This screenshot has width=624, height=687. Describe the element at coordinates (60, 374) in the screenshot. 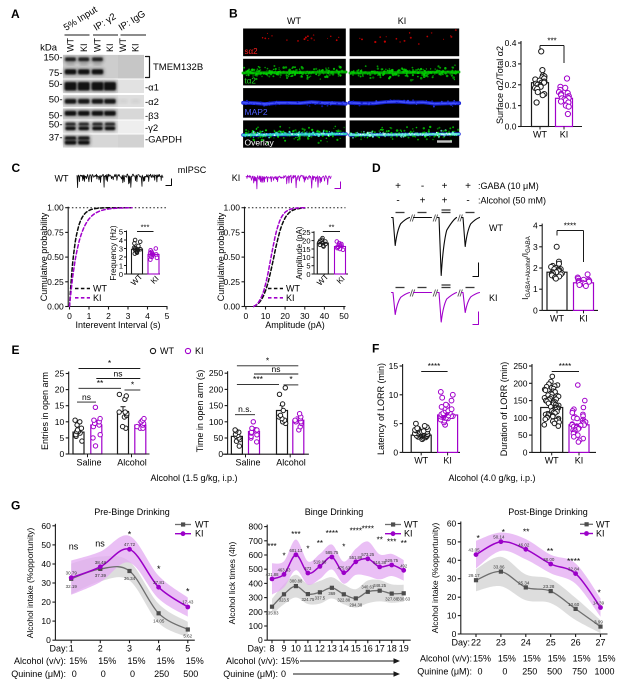

I see `svg-text: 25` at that location.